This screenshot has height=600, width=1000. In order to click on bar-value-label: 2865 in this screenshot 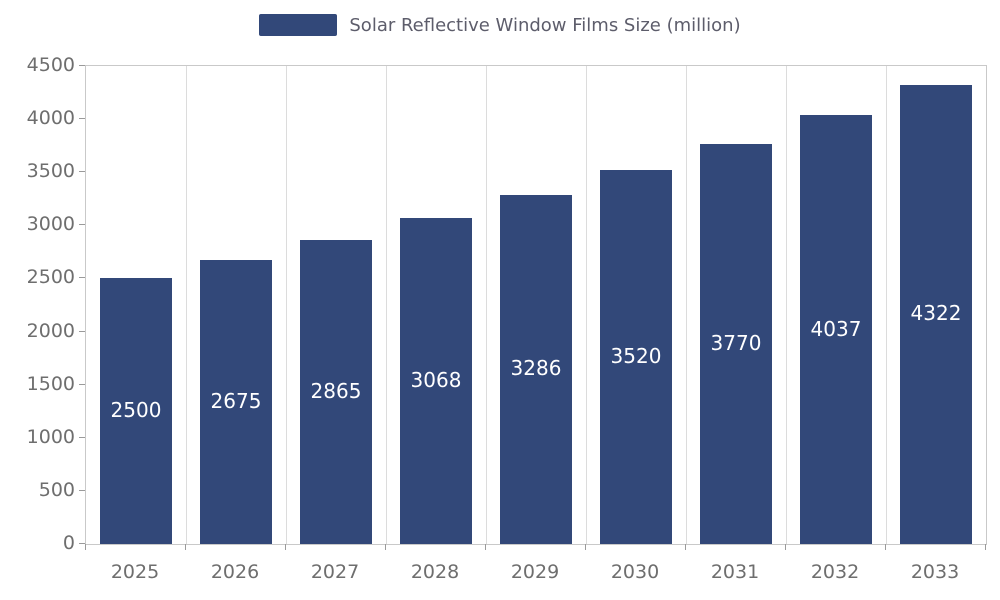, I will do `click(336, 390)`.